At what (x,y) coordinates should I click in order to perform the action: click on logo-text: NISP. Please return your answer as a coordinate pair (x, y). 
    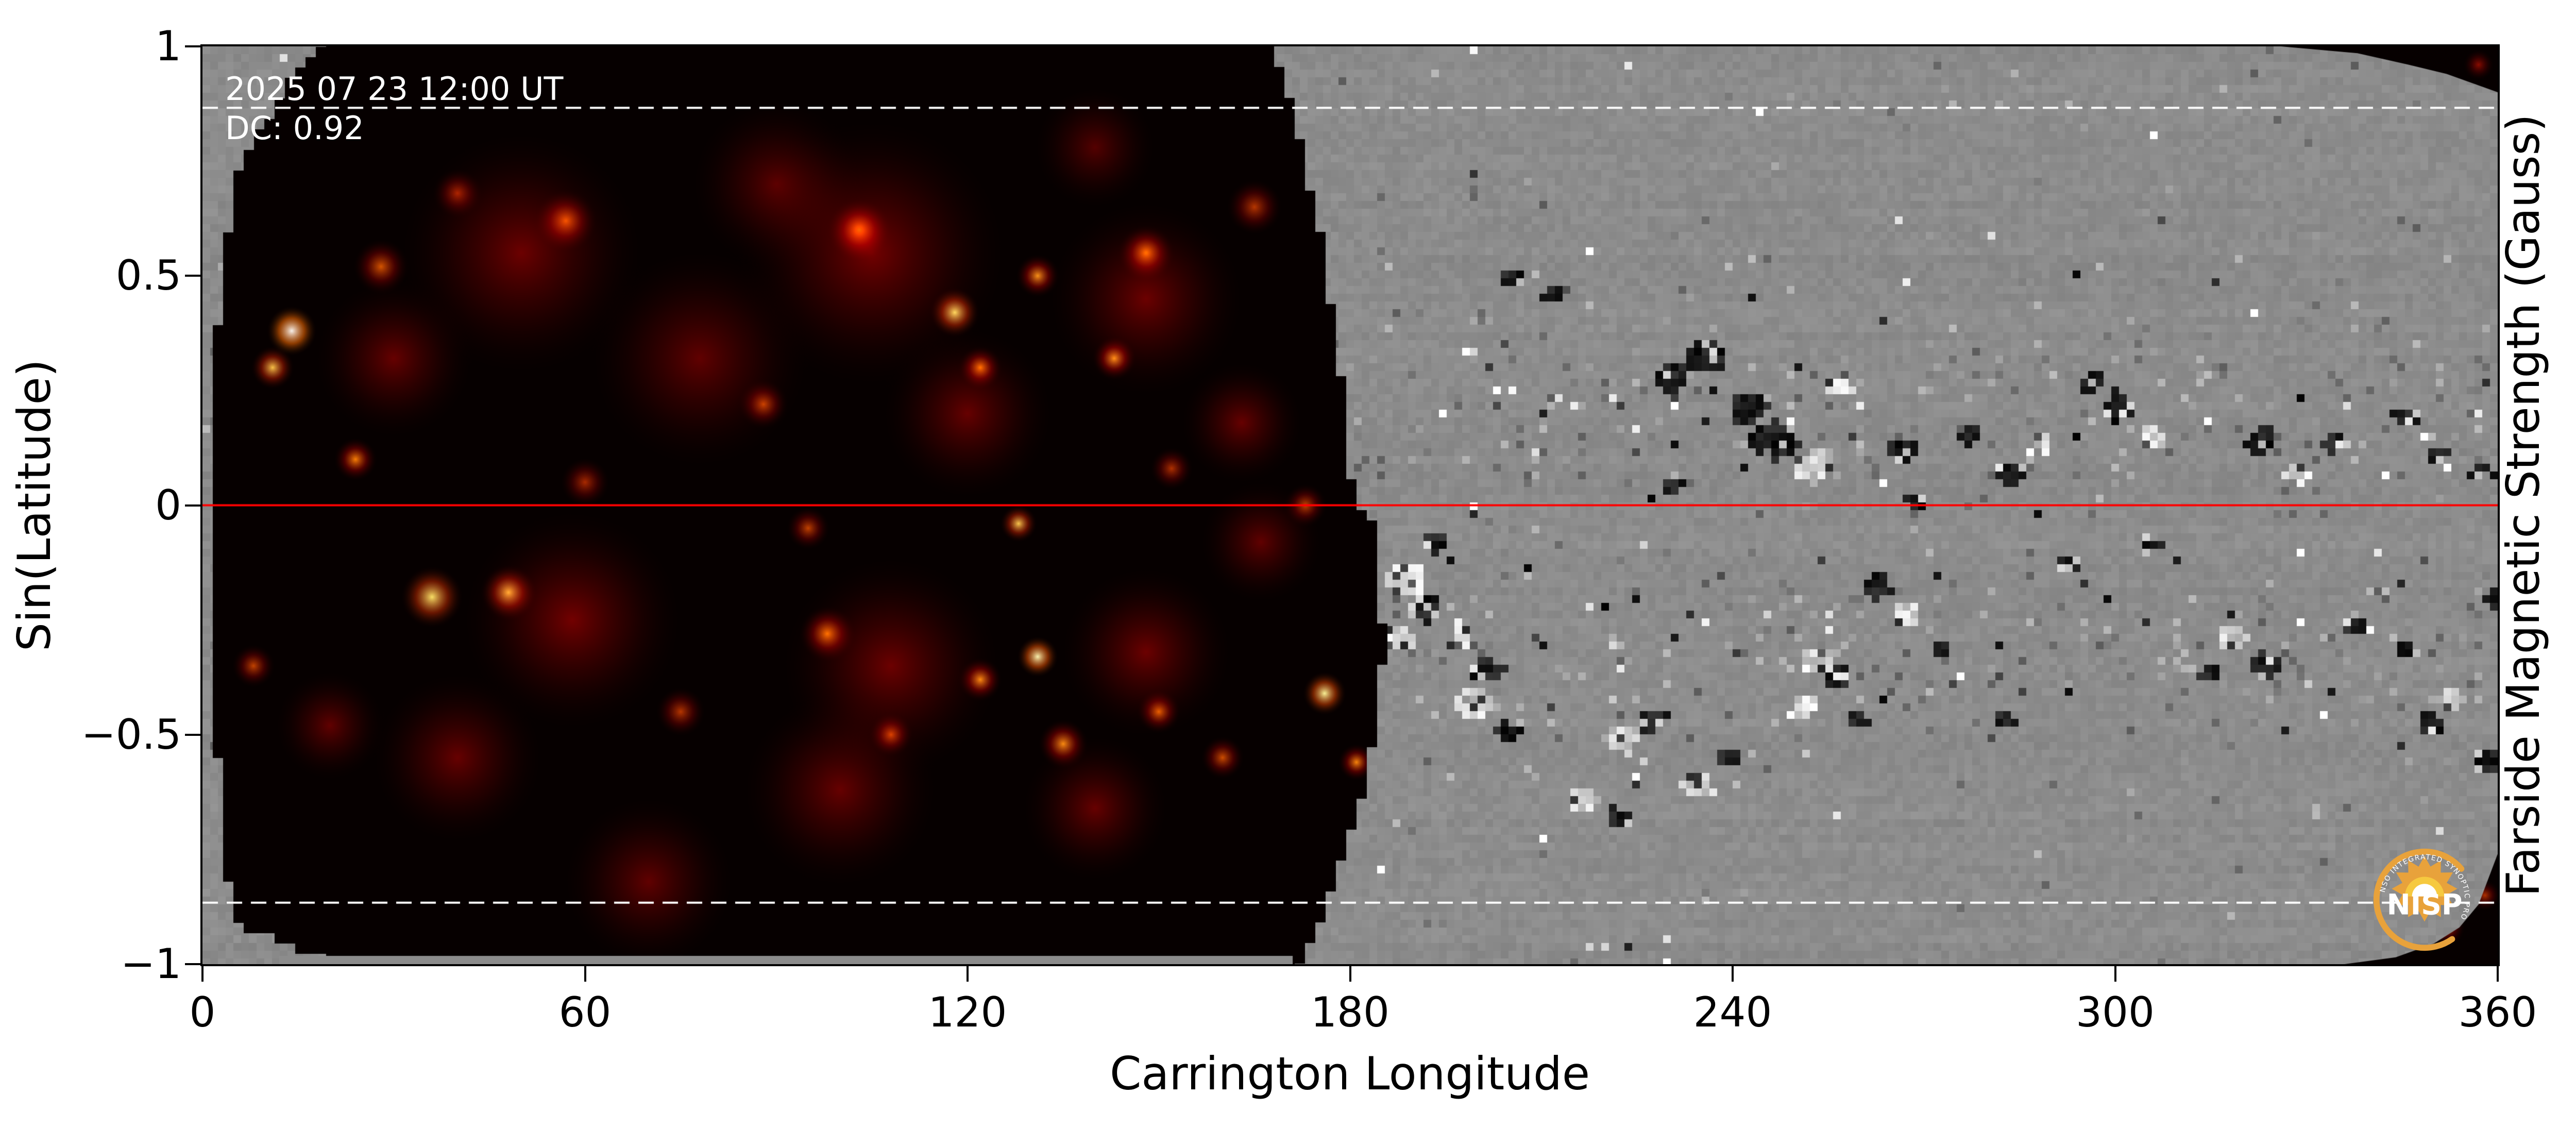
    Looking at the image, I should click on (2425, 904).